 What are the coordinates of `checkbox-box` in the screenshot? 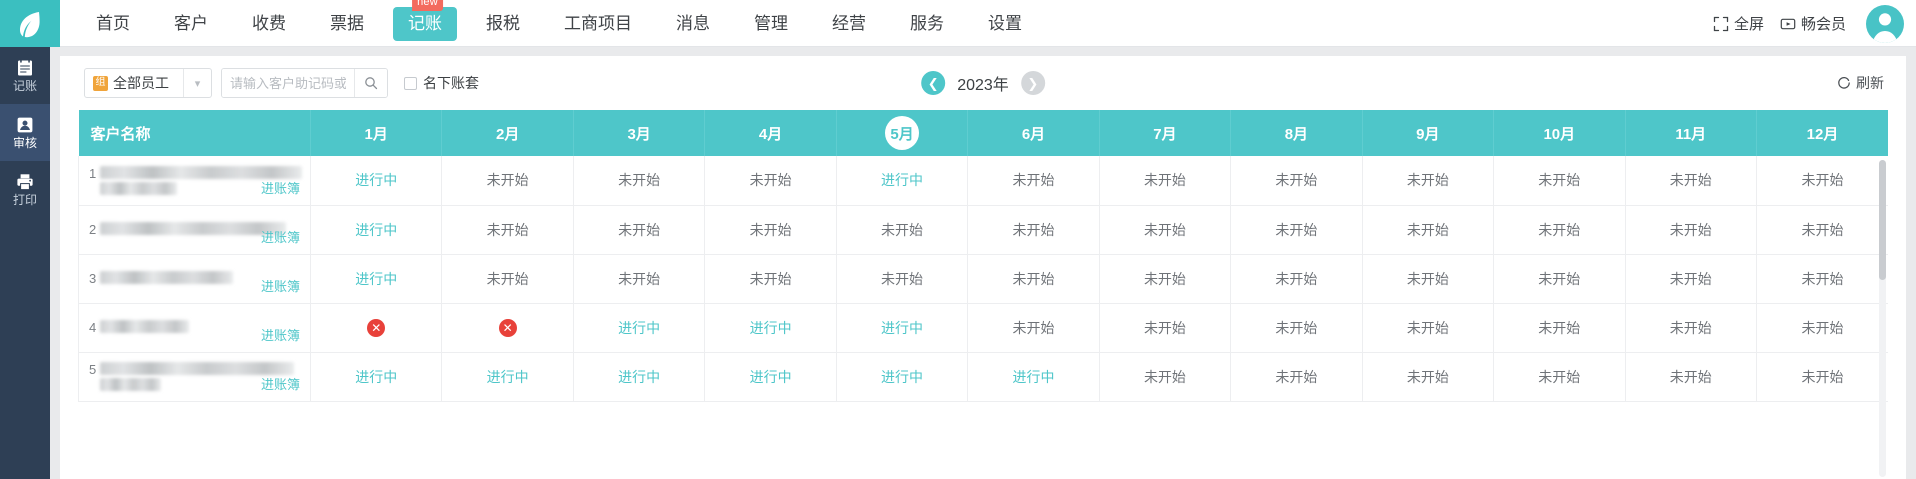 It's located at (410, 83).